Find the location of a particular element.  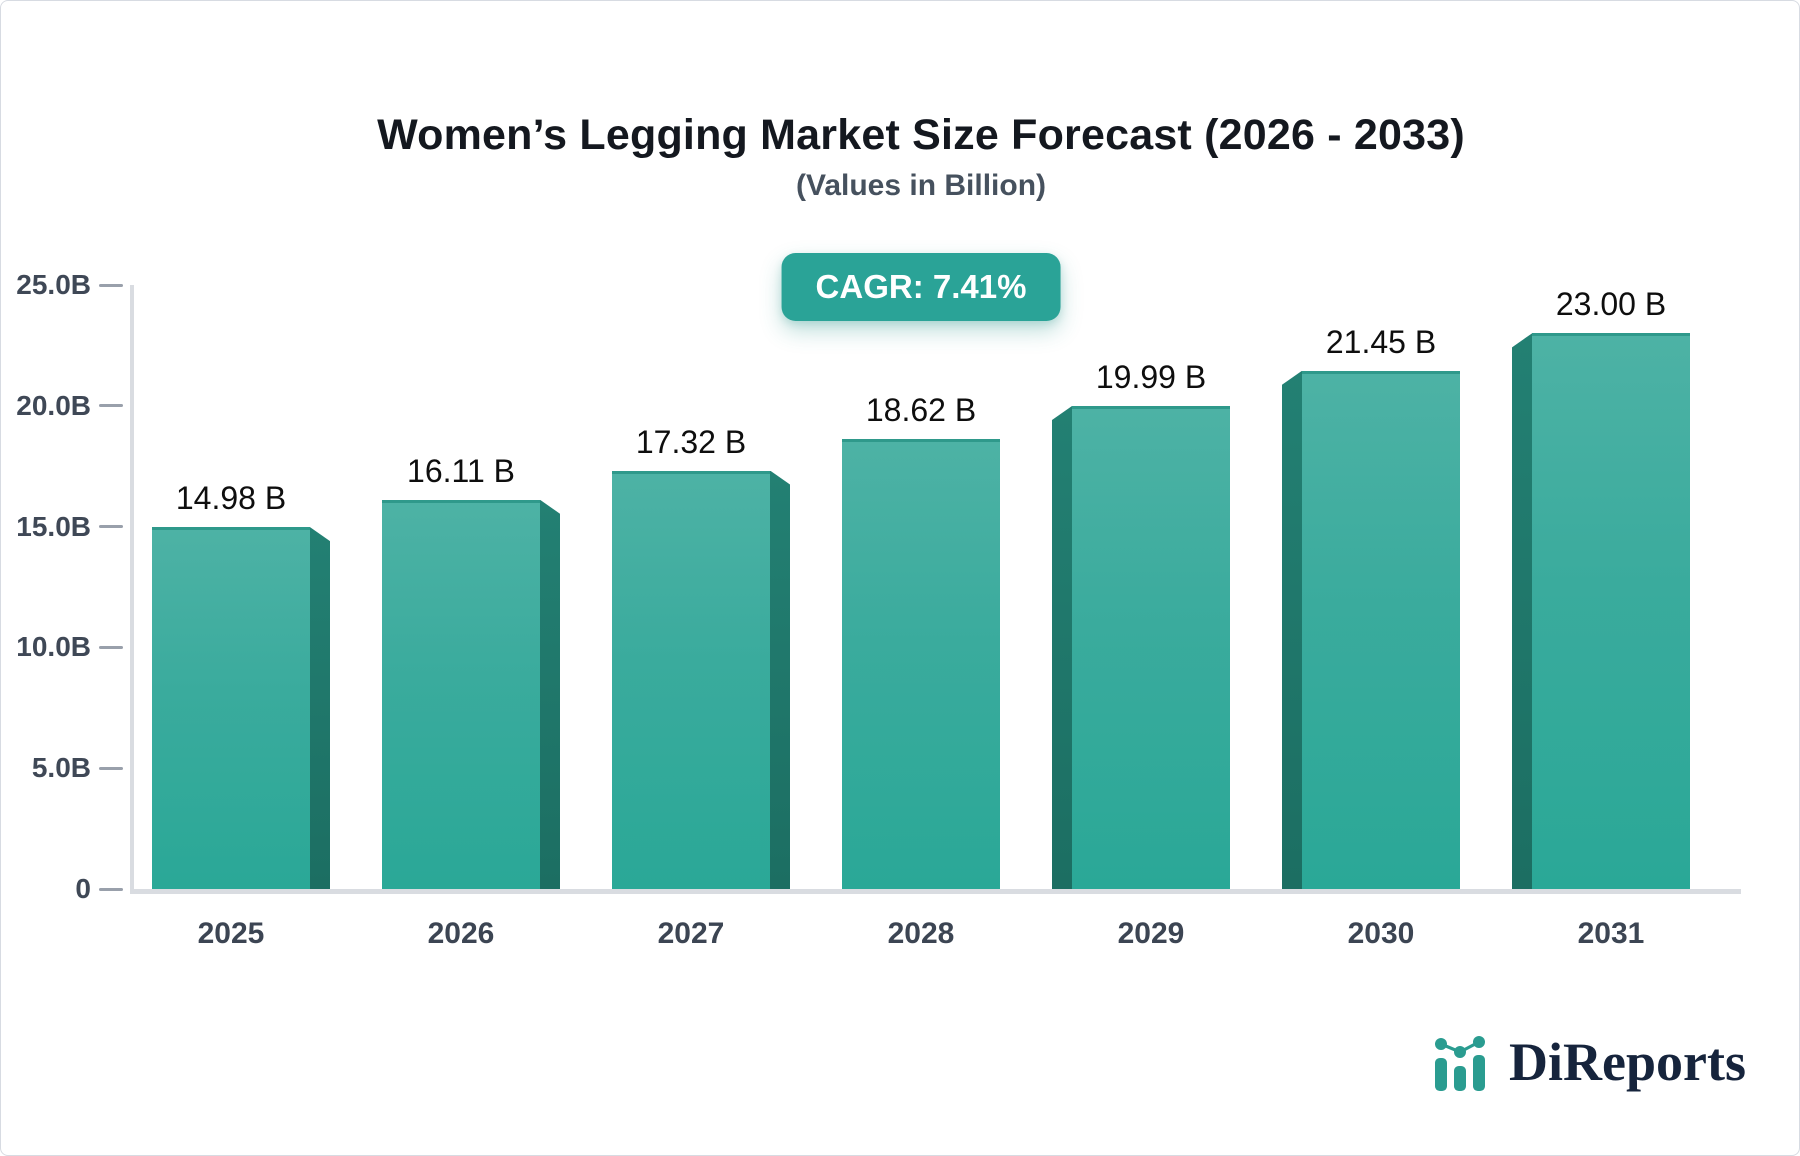

y-tick-label: 20.0B is located at coordinates (53, 405).